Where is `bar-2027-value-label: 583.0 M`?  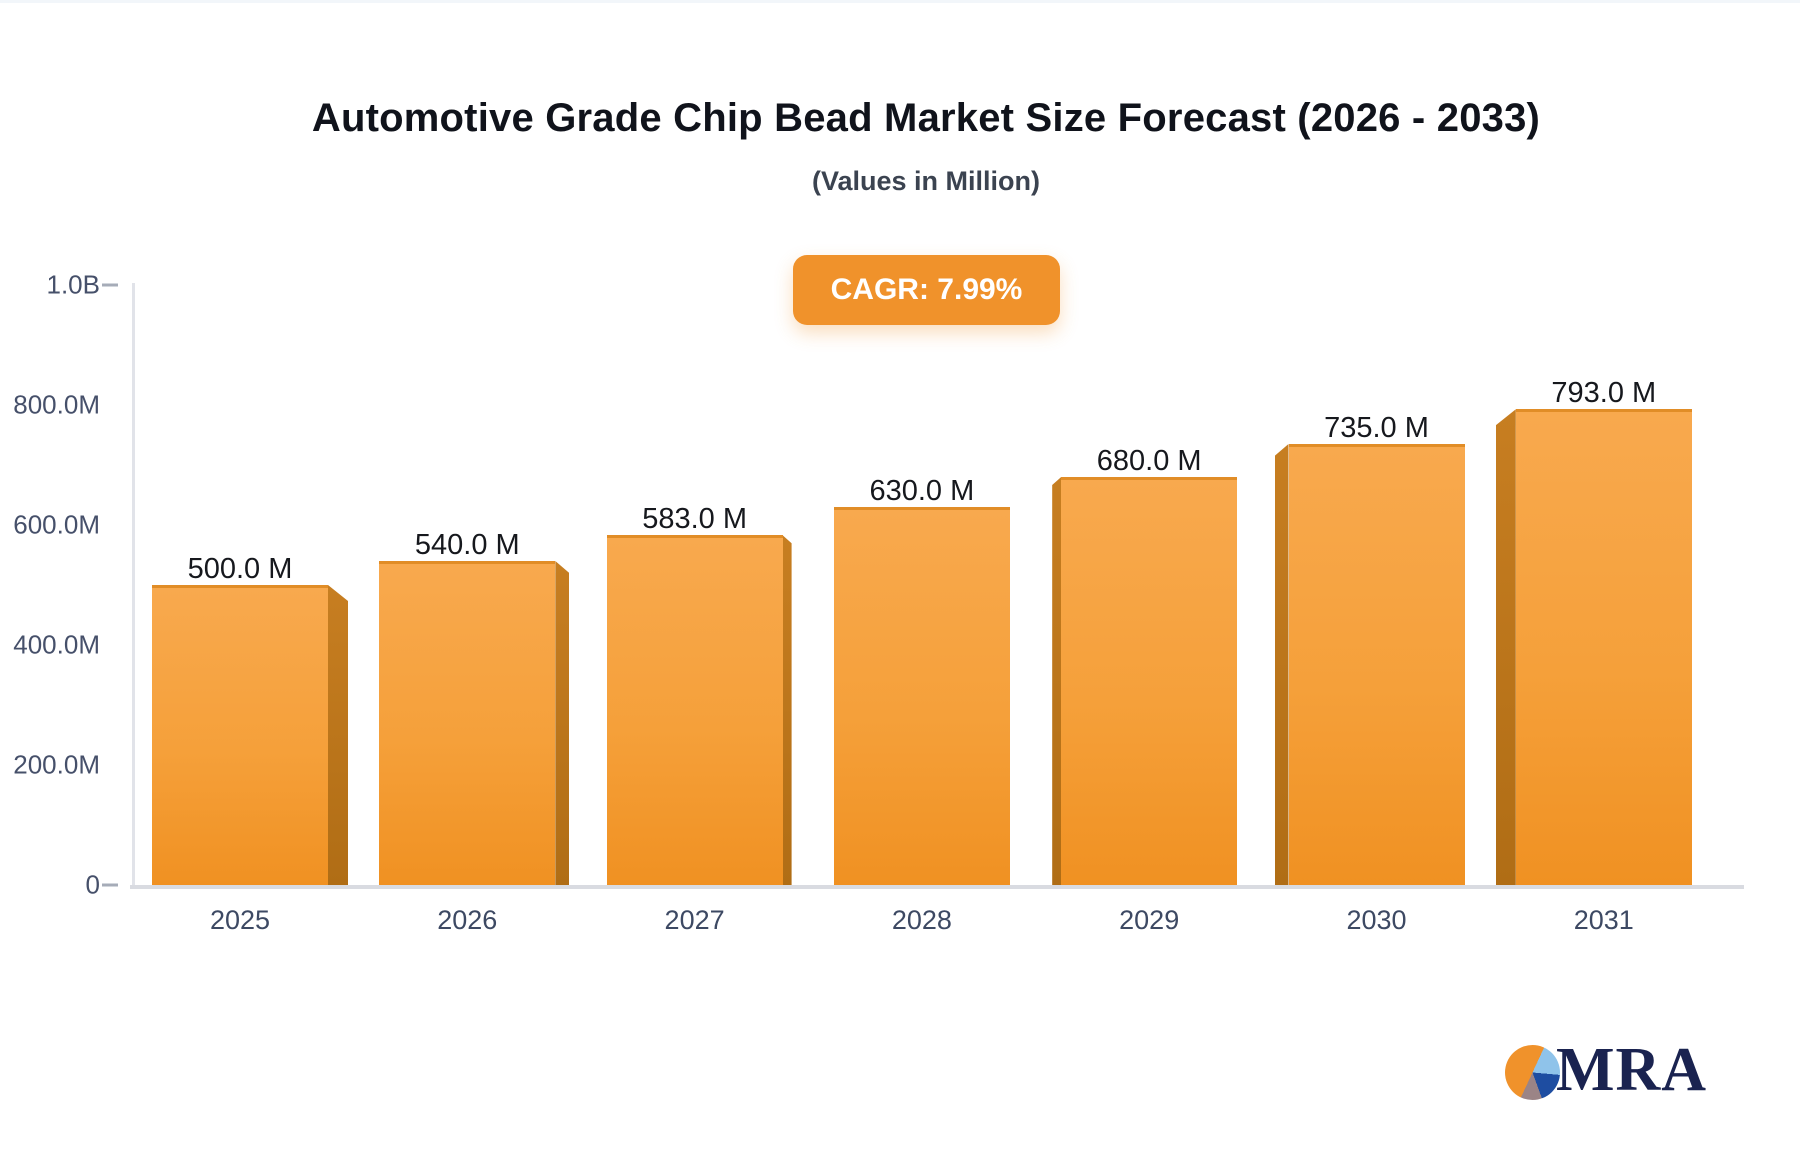
bar-2027-value-label: 583.0 M is located at coordinates (694, 519).